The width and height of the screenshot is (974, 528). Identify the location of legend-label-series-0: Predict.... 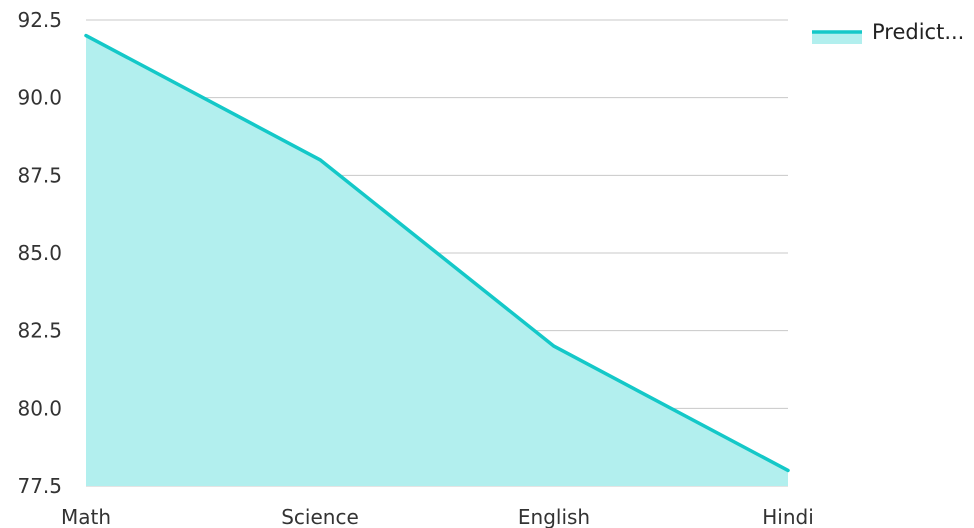
(918, 32).